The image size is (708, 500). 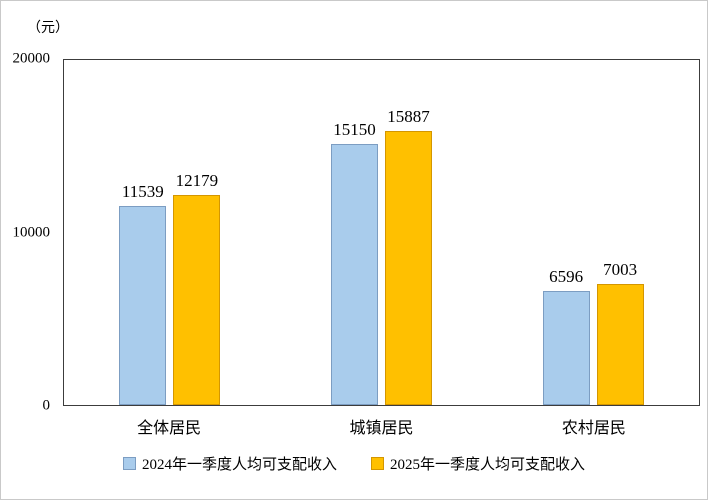 What do you see at coordinates (566, 336) in the screenshot?
I see `bar: 6596` at bounding box center [566, 336].